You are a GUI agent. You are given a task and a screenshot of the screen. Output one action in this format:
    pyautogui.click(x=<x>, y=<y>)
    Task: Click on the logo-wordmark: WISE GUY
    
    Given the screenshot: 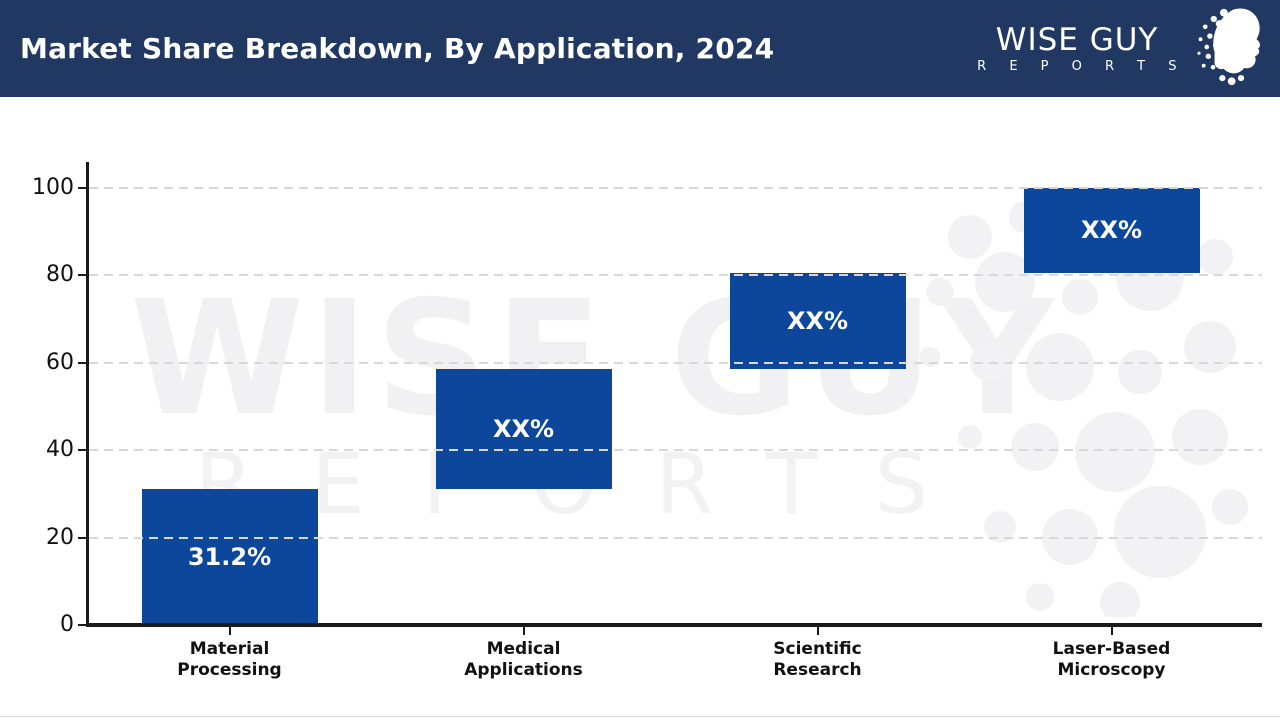 What is the action you would take?
    pyautogui.click(x=1077, y=39)
    